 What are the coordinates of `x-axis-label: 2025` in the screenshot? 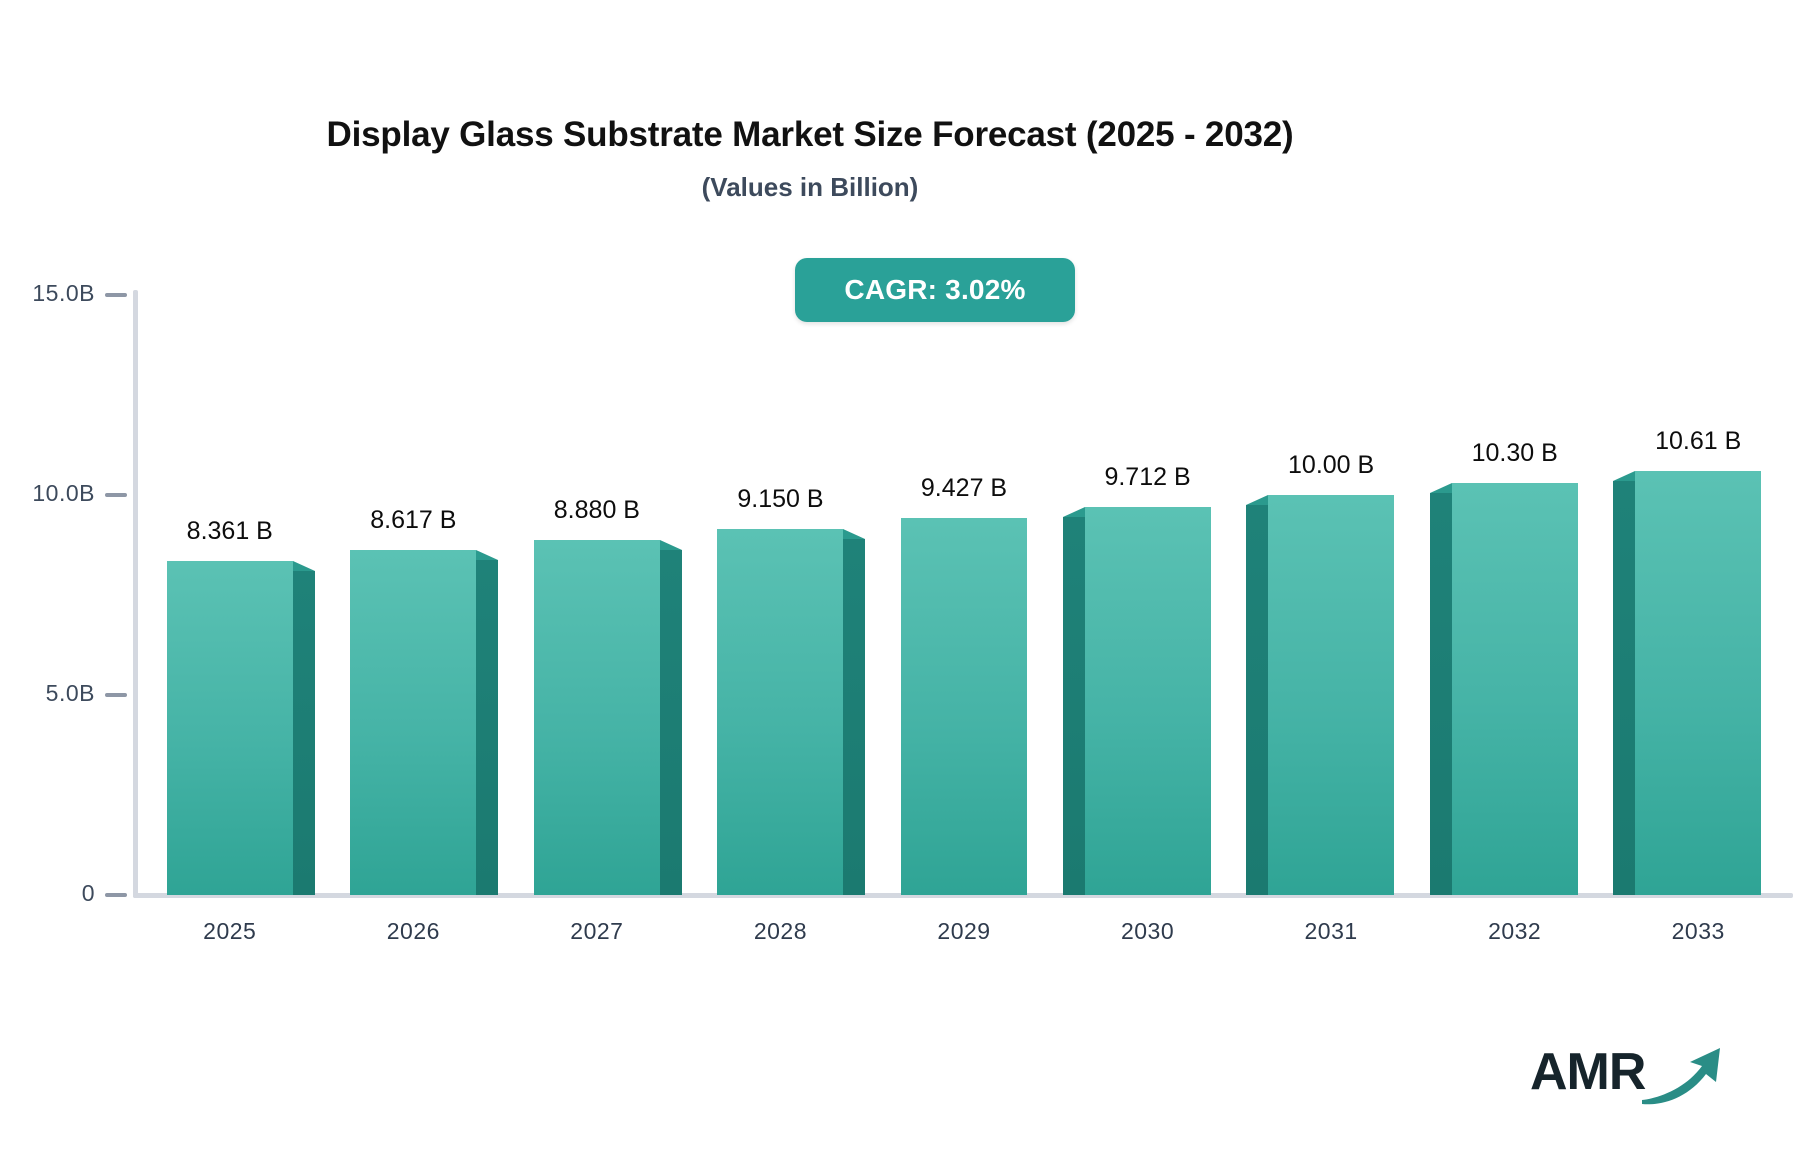 It's located at (230, 931).